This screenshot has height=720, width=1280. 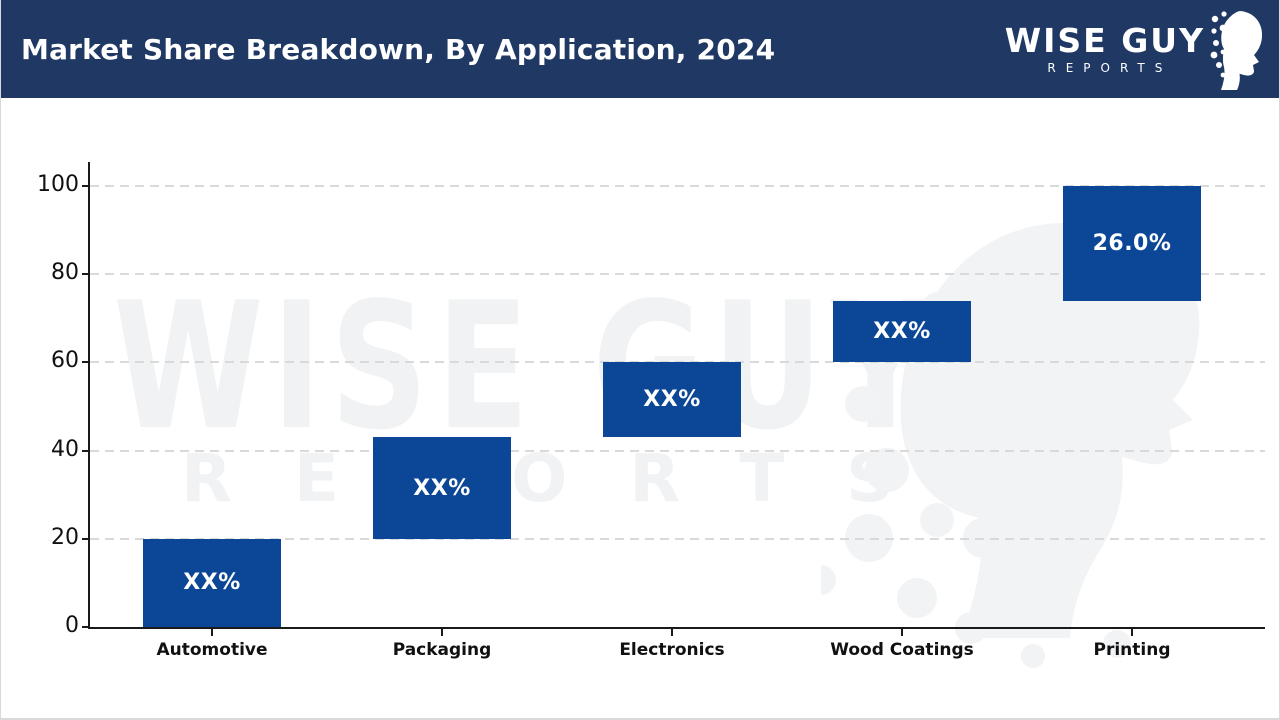 What do you see at coordinates (65, 537) in the screenshot?
I see `y-axis-tick-label: 20` at bounding box center [65, 537].